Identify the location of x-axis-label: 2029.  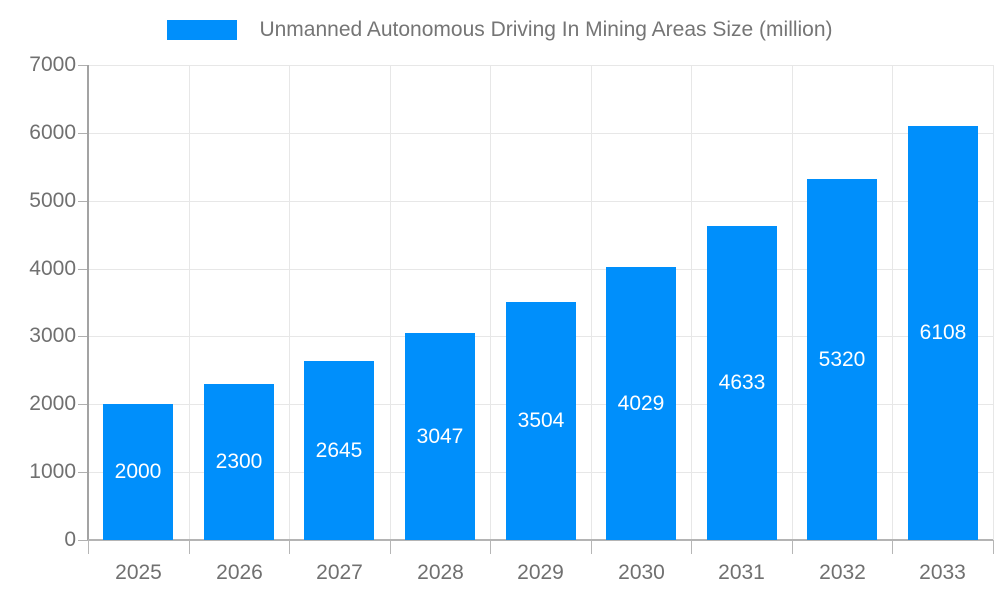
(540, 572).